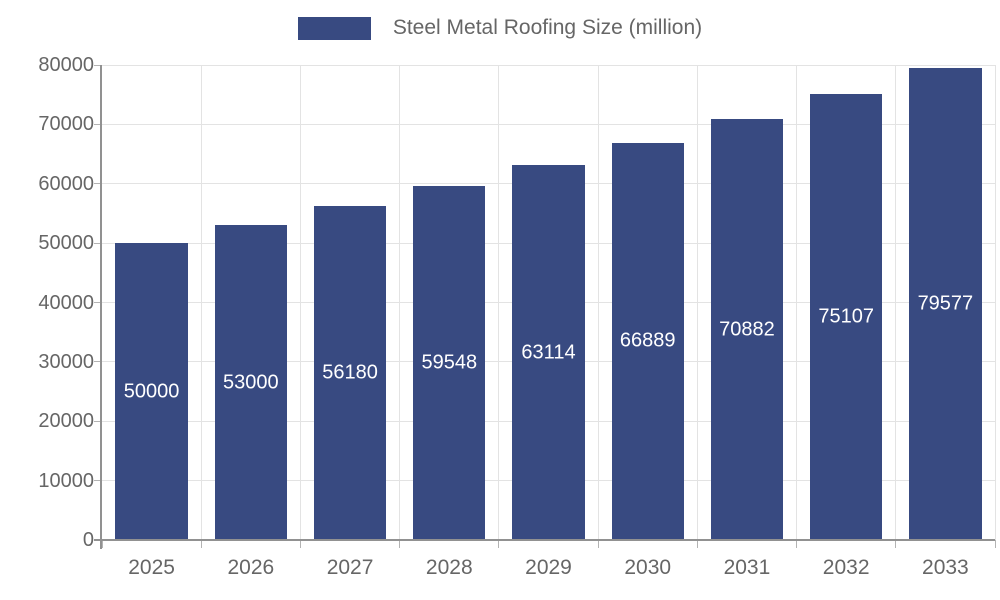  What do you see at coordinates (449, 567) in the screenshot?
I see `x-tick-label: 2028` at bounding box center [449, 567].